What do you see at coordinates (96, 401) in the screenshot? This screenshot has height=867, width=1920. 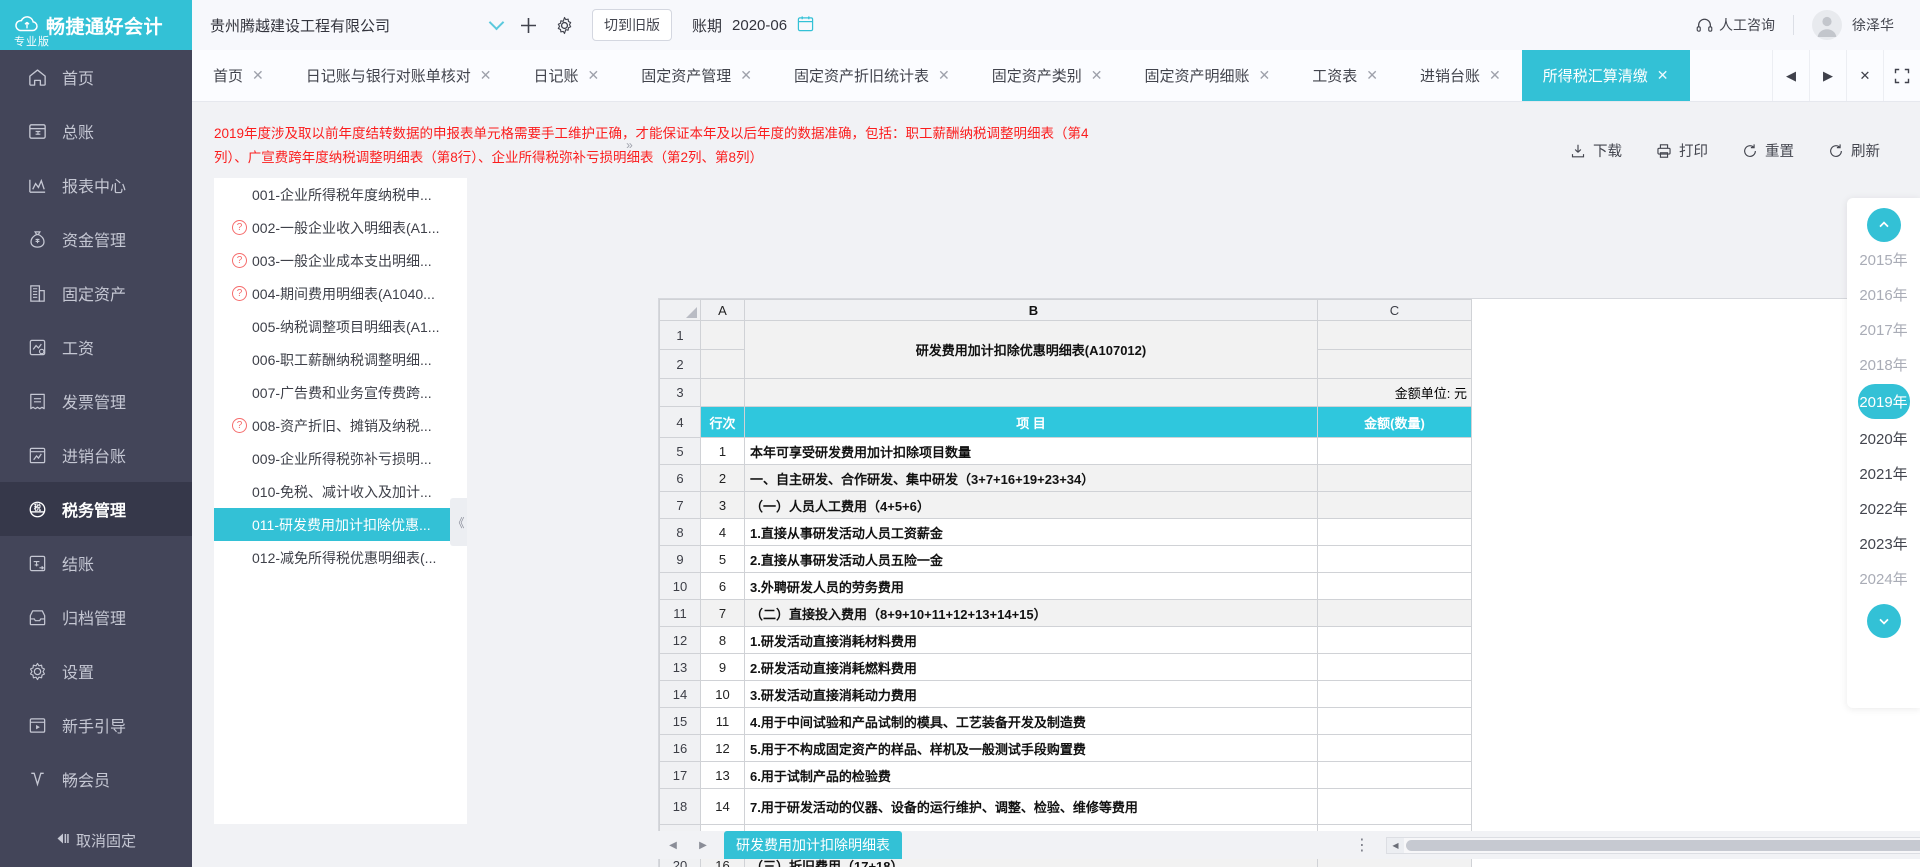 I see `sidebar-item-invoice: 发票管理` at bounding box center [96, 401].